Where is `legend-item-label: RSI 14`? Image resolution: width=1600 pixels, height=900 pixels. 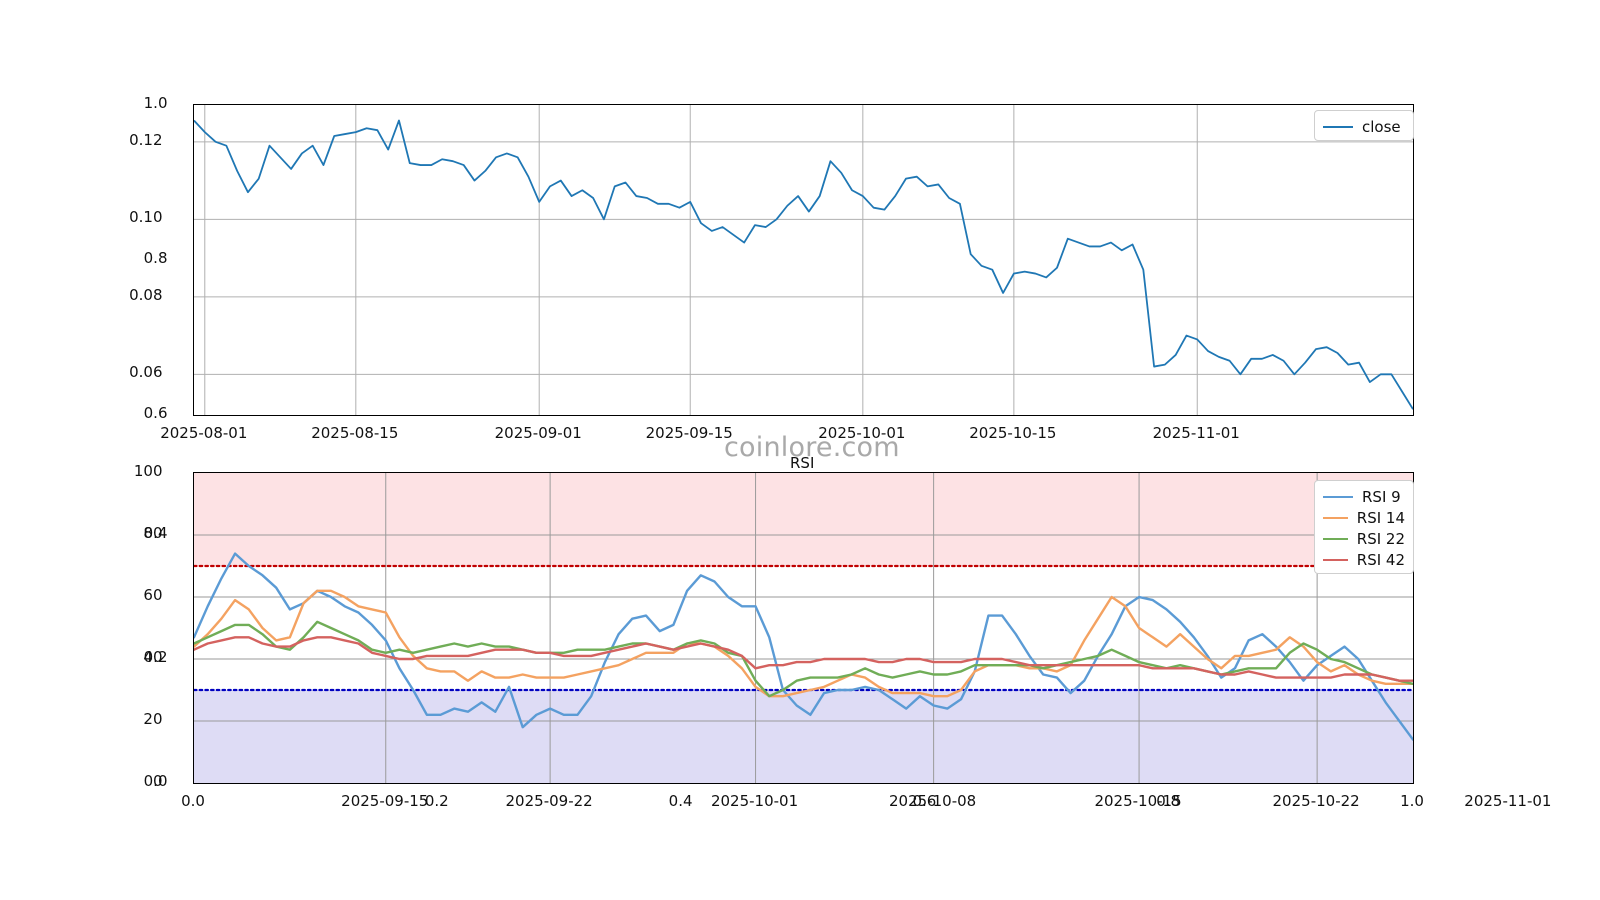
legend-item-label: RSI 14 is located at coordinates (1380, 517).